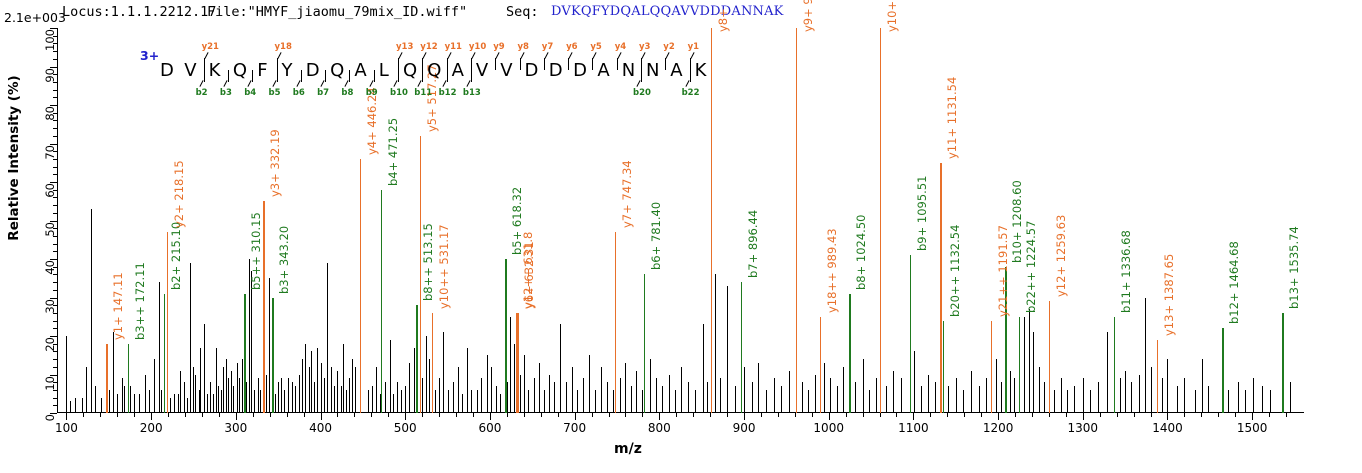 The width and height of the screenshot is (1362, 473). What do you see at coordinates (1234, 283) in the screenshot?
I see `peak-label: b12+ 1464.68` at bounding box center [1234, 283].